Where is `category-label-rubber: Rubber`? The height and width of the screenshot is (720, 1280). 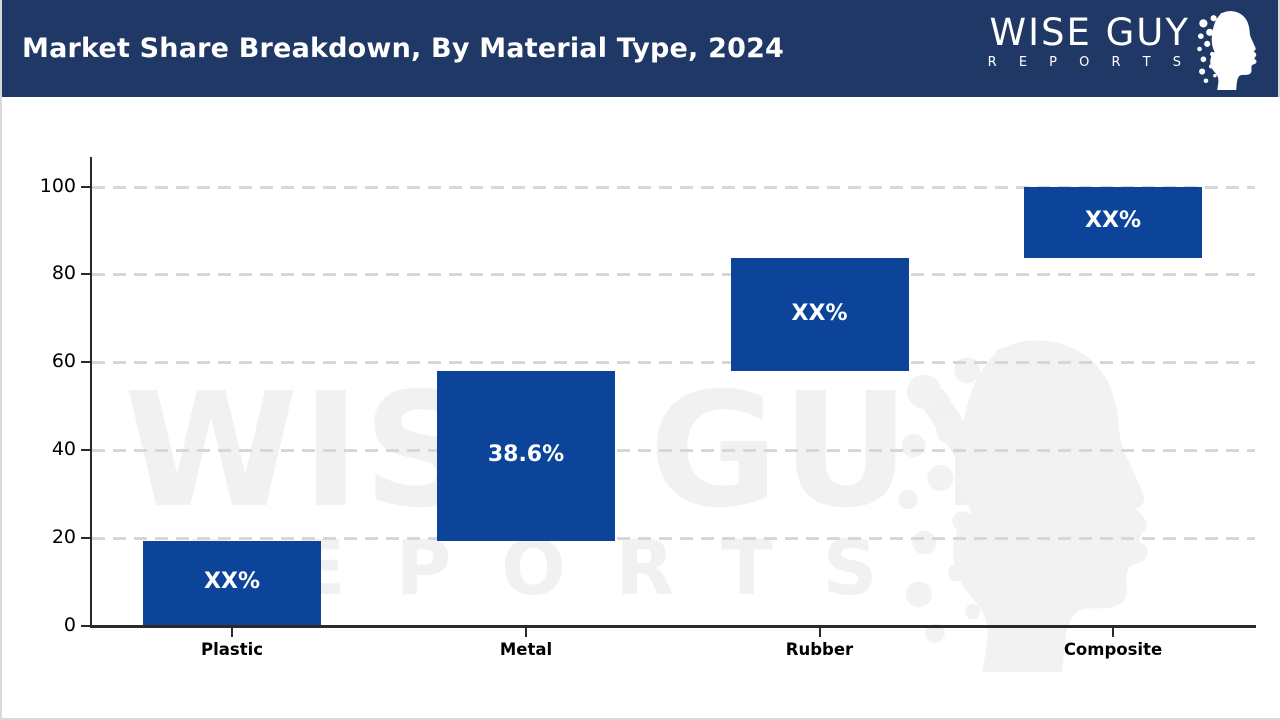
category-label-rubber: Rubber is located at coordinates (819, 649).